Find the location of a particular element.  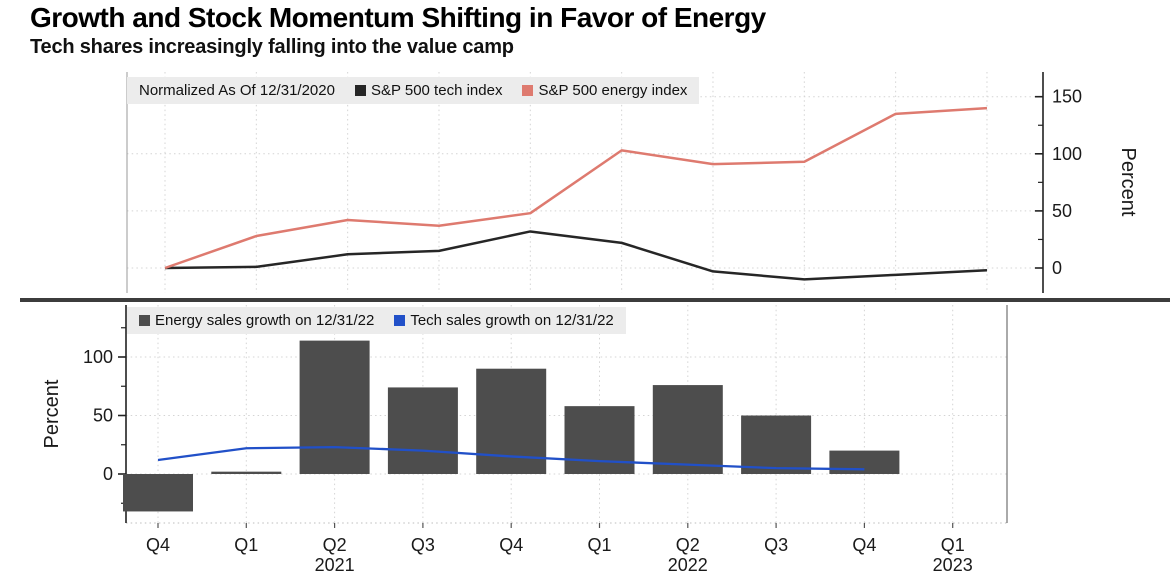

top-legend-series-0-item: S&P 500 tech index is located at coordinates (428, 90).